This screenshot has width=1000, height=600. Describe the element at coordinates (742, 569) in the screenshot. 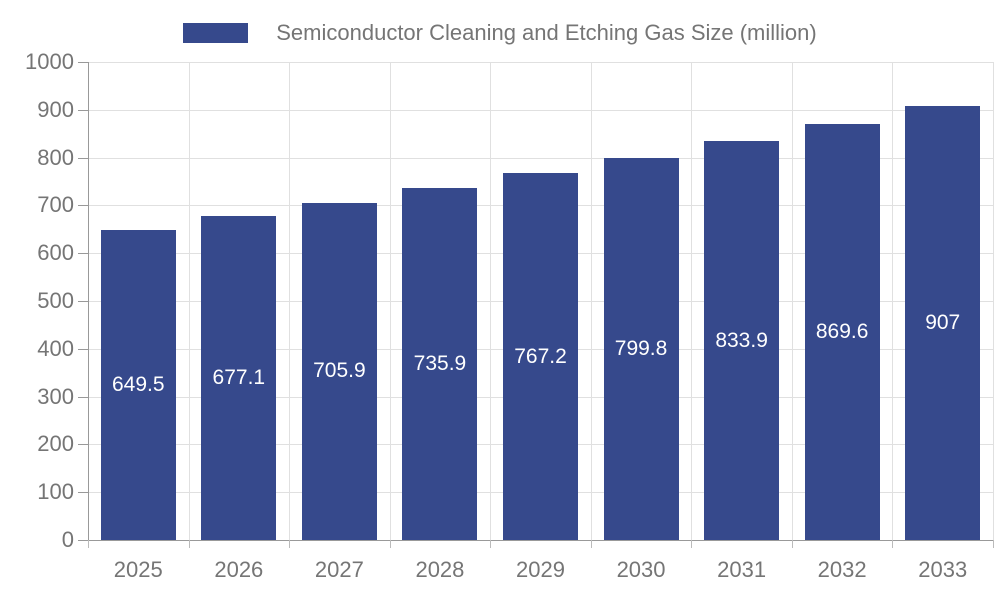

I see `x-tick-label: 2031` at that location.